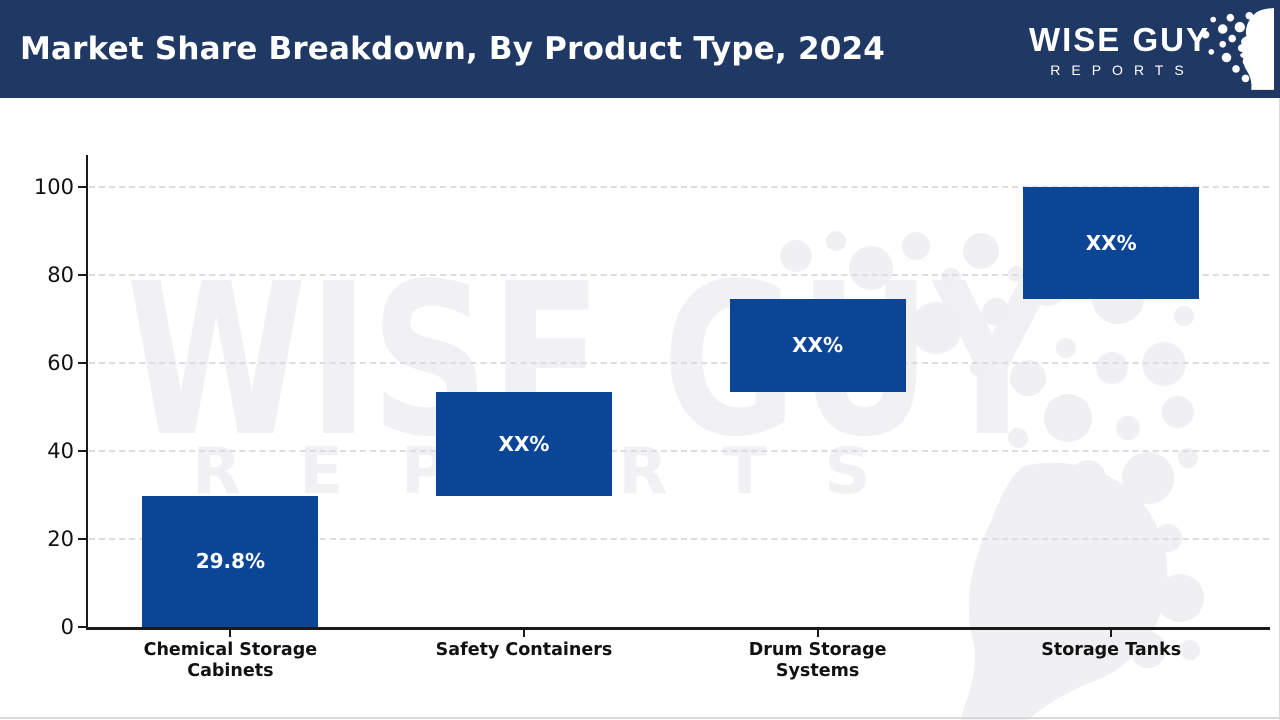 The image size is (1280, 720). What do you see at coordinates (67, 627) in the screenshot?
I see `y-tick-label: 0` at bounding box center [67, 627].